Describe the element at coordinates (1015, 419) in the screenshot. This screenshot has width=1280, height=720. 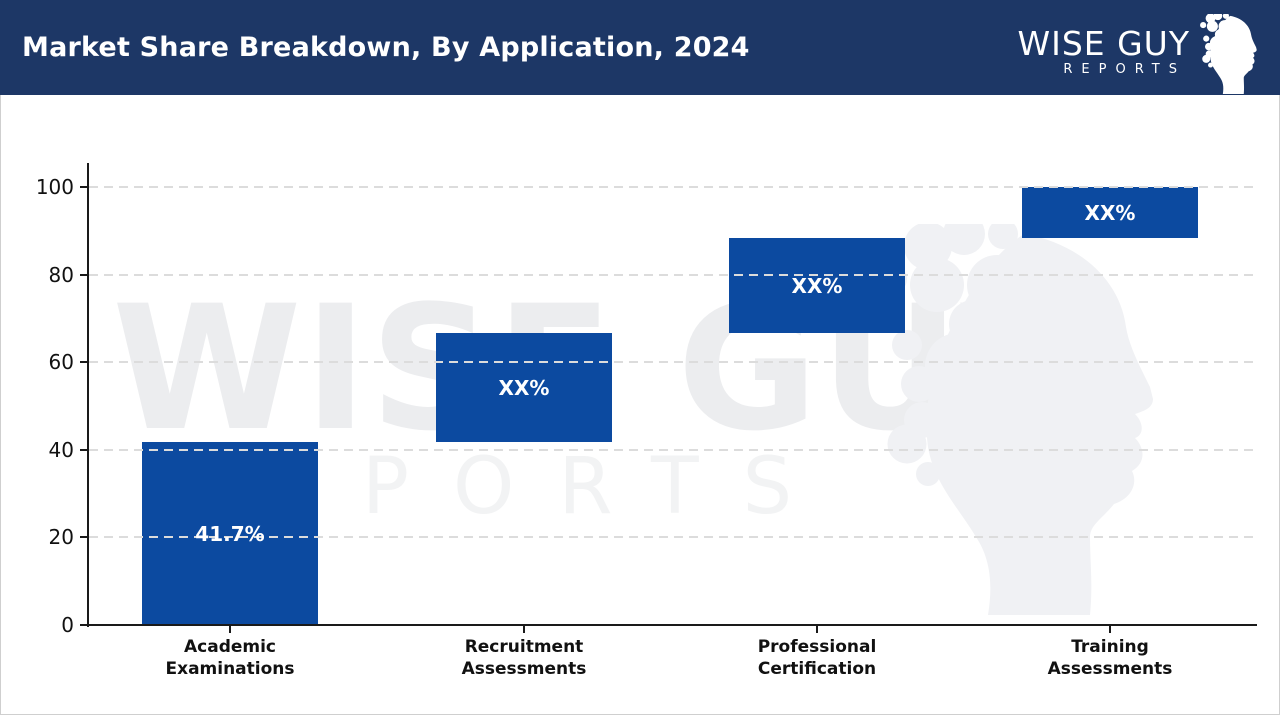
I see `watermark-face-profile-icon` at that location.